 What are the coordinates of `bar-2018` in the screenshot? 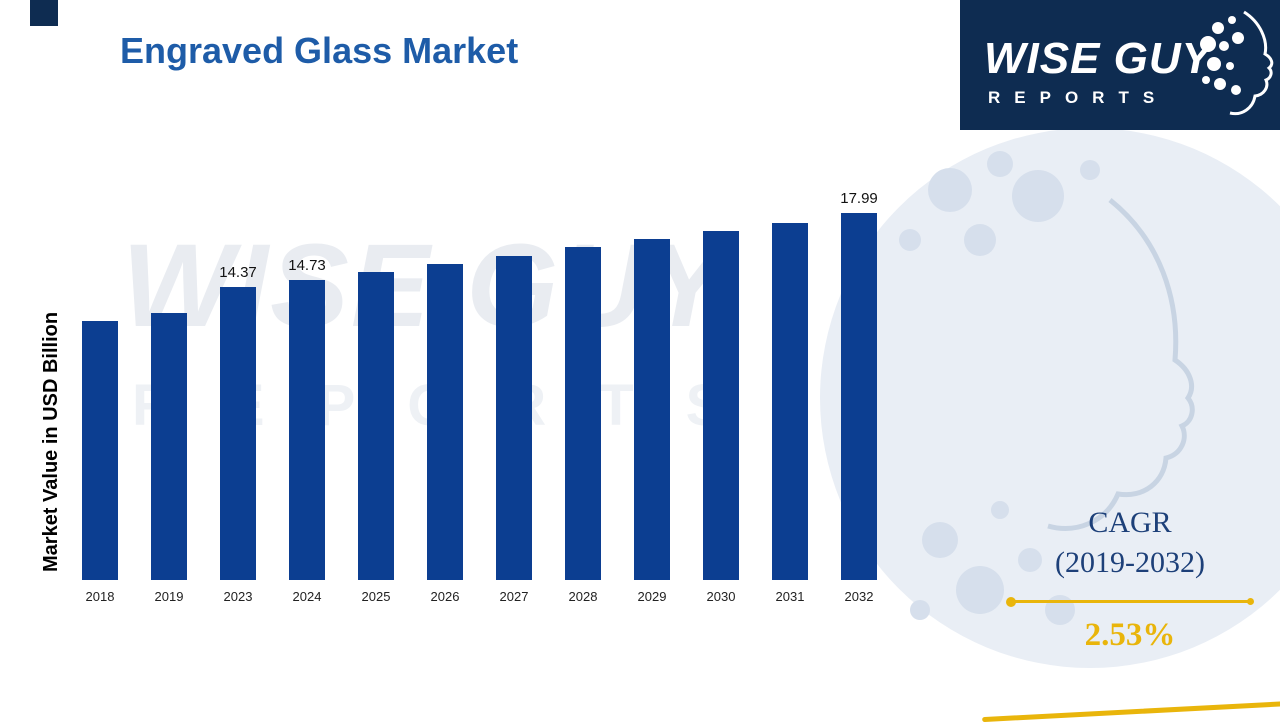 It's located at (100, 450).